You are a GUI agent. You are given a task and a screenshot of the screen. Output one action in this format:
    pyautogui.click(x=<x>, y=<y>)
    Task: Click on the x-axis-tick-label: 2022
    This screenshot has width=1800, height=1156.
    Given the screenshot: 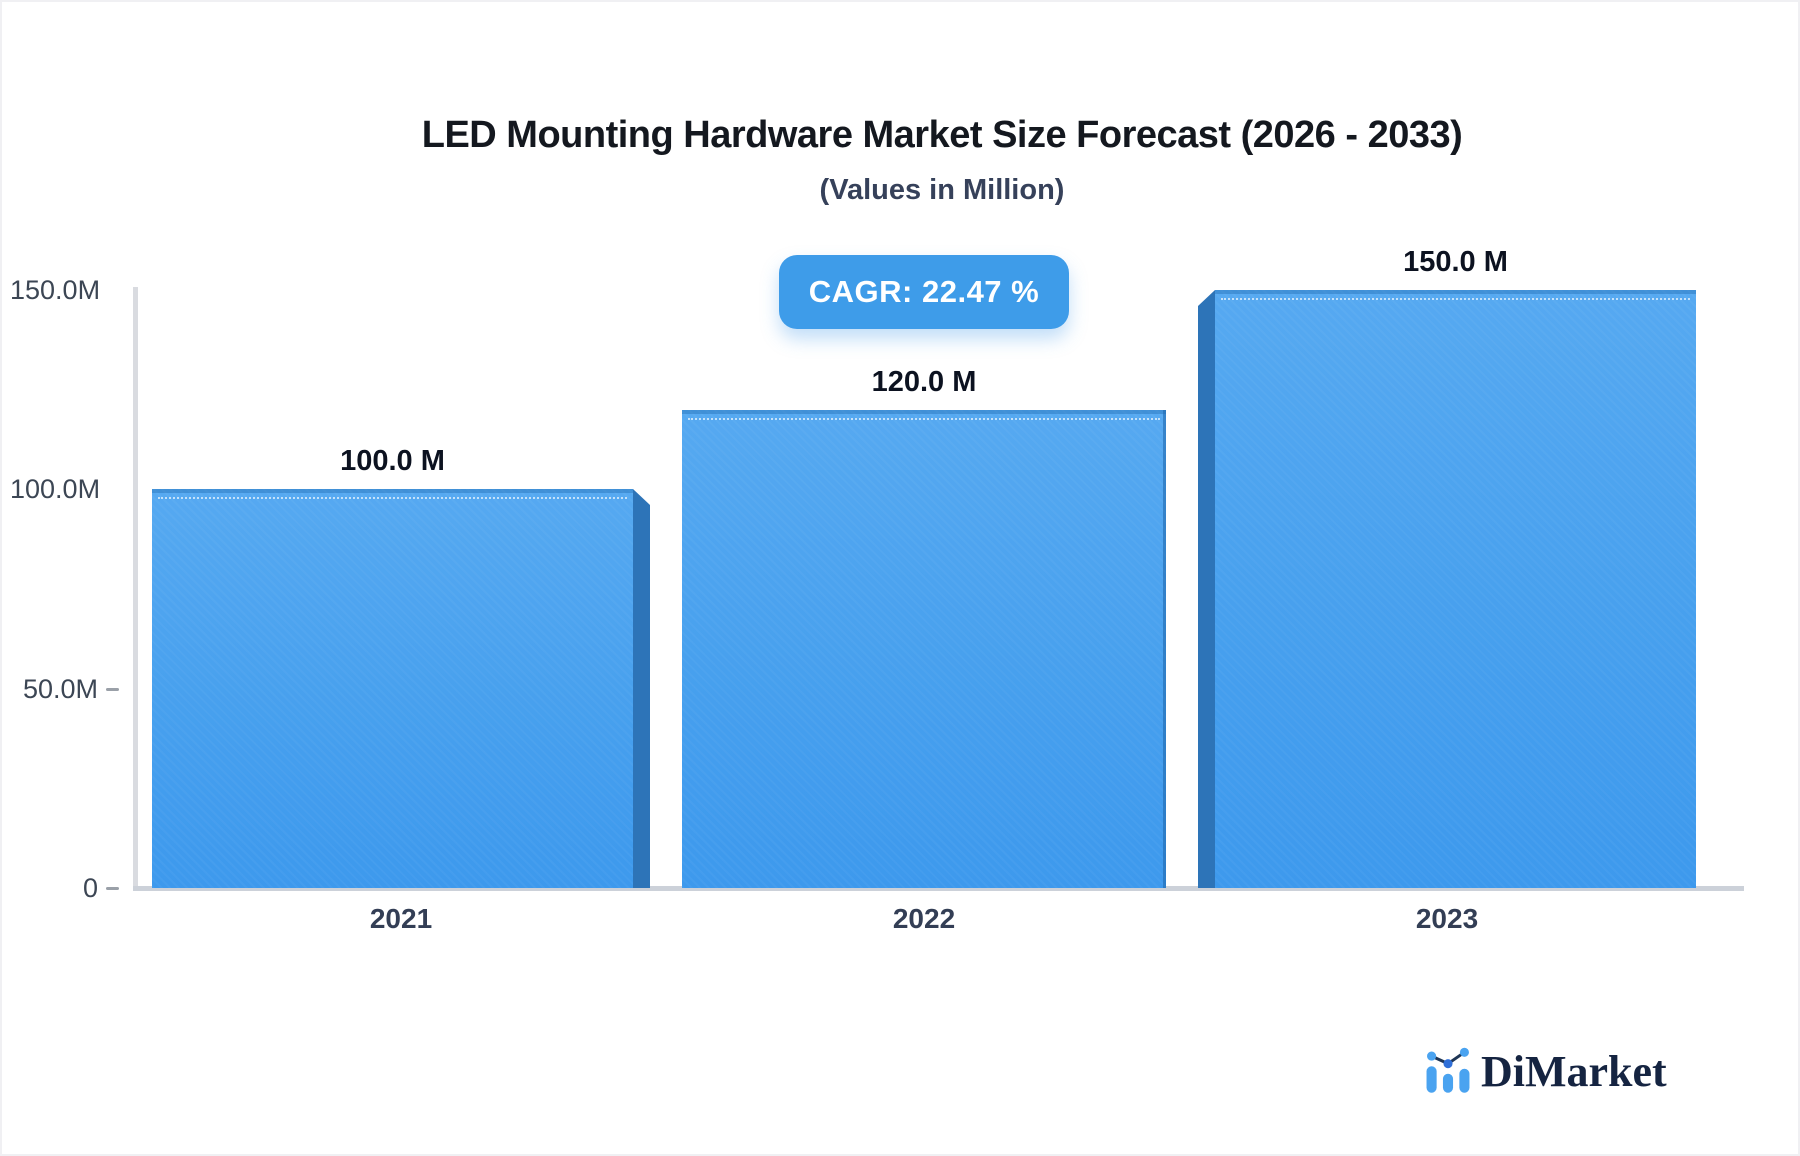 What is the action you would take?
    pyautogui.click(x=924, y=918)
    